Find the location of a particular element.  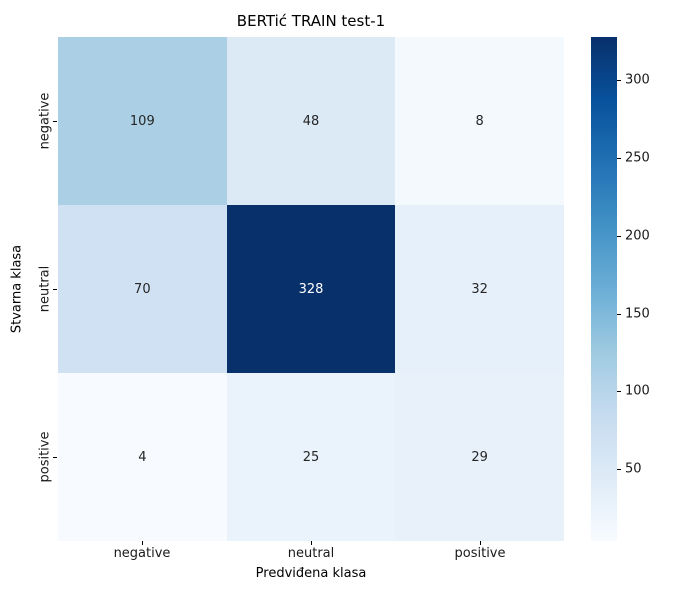

heatmap-cell: 328 is located at coordinates (311, 289).